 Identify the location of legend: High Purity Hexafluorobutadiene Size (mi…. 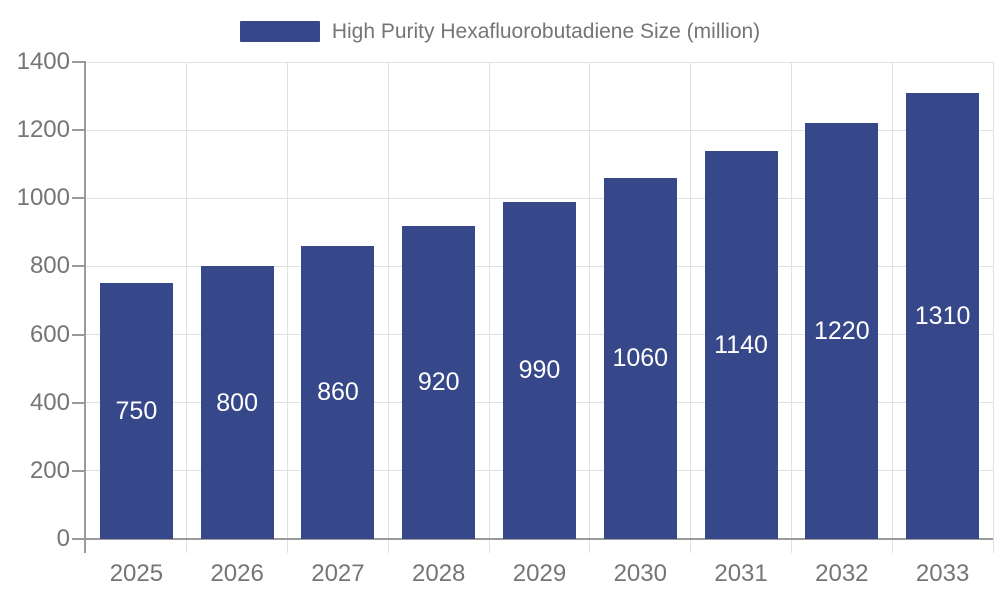
(500, 31).